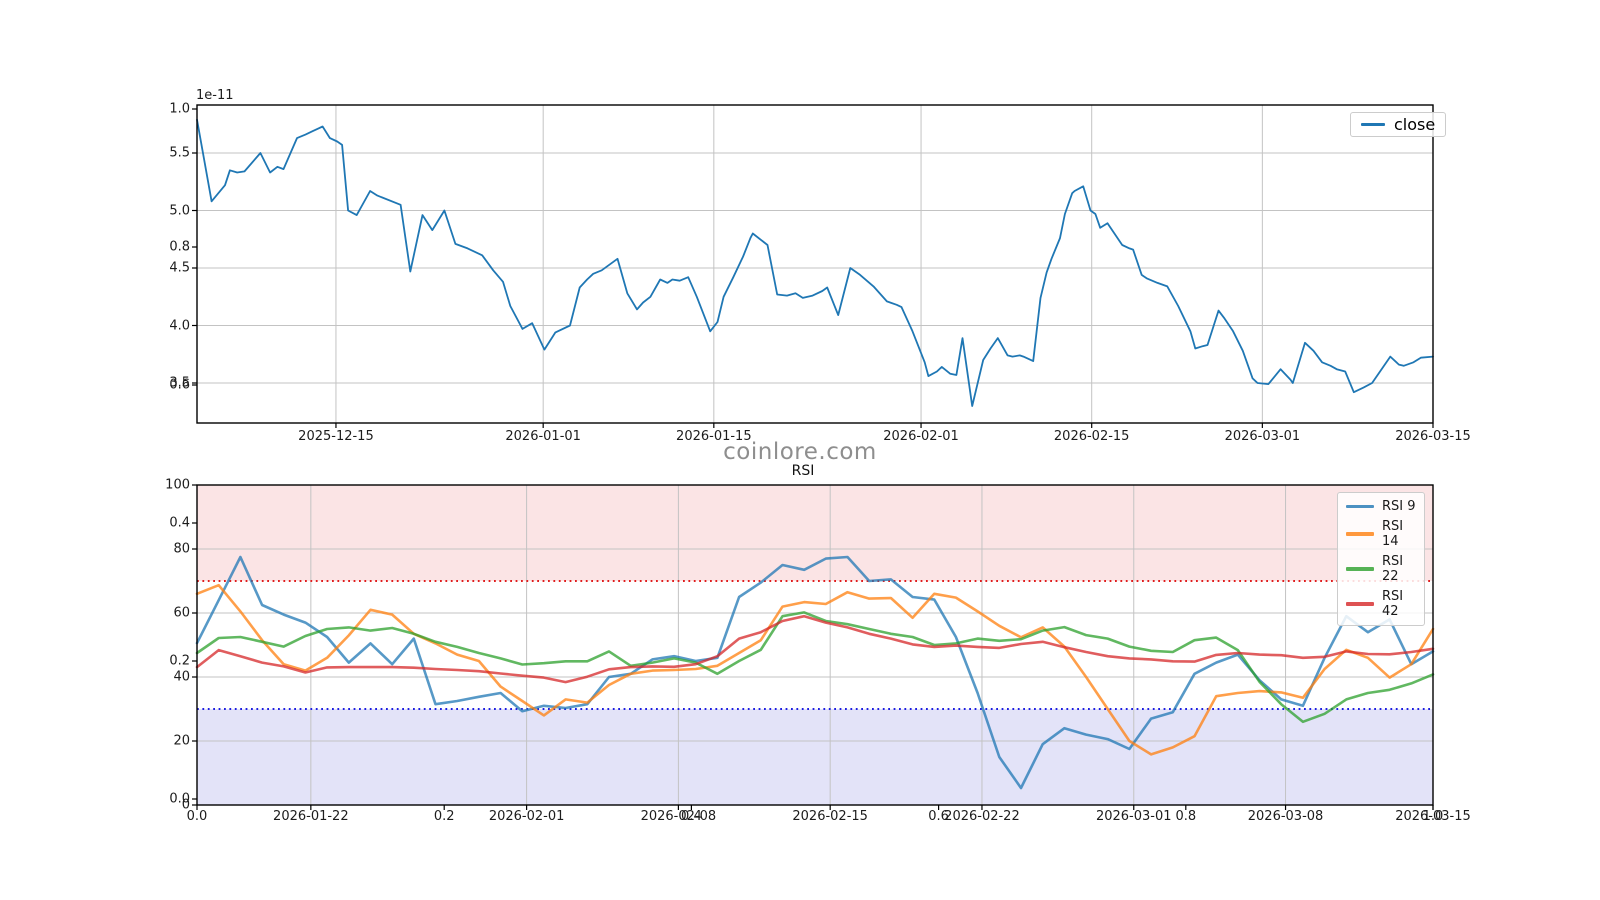 The width and height of the screenshot is (1600, 900). I want to click on price-x-tick-label: 2026-01-01, so click(543, 436).